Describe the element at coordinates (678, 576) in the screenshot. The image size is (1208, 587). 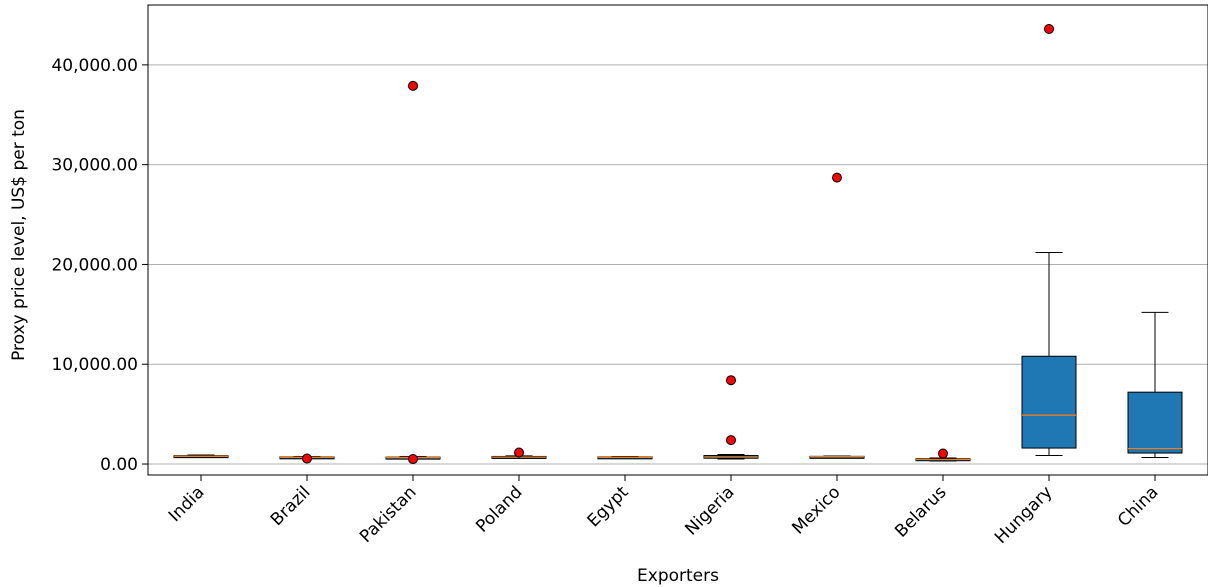
I see `x-axis-label: Exporters` at that location.